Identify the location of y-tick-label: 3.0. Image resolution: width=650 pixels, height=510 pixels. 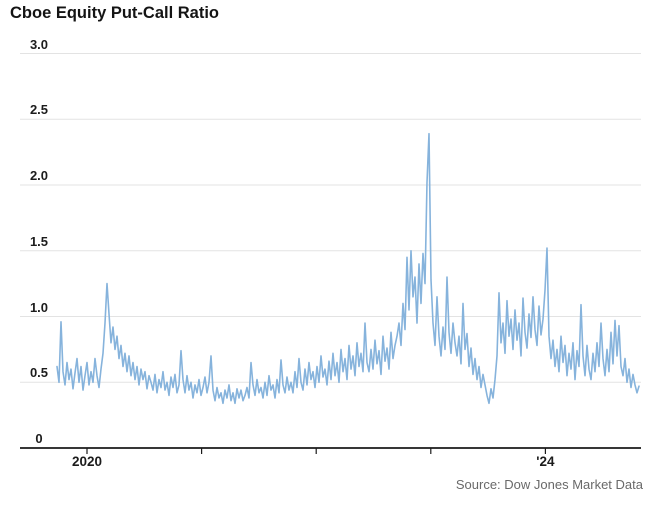
(39, 44).